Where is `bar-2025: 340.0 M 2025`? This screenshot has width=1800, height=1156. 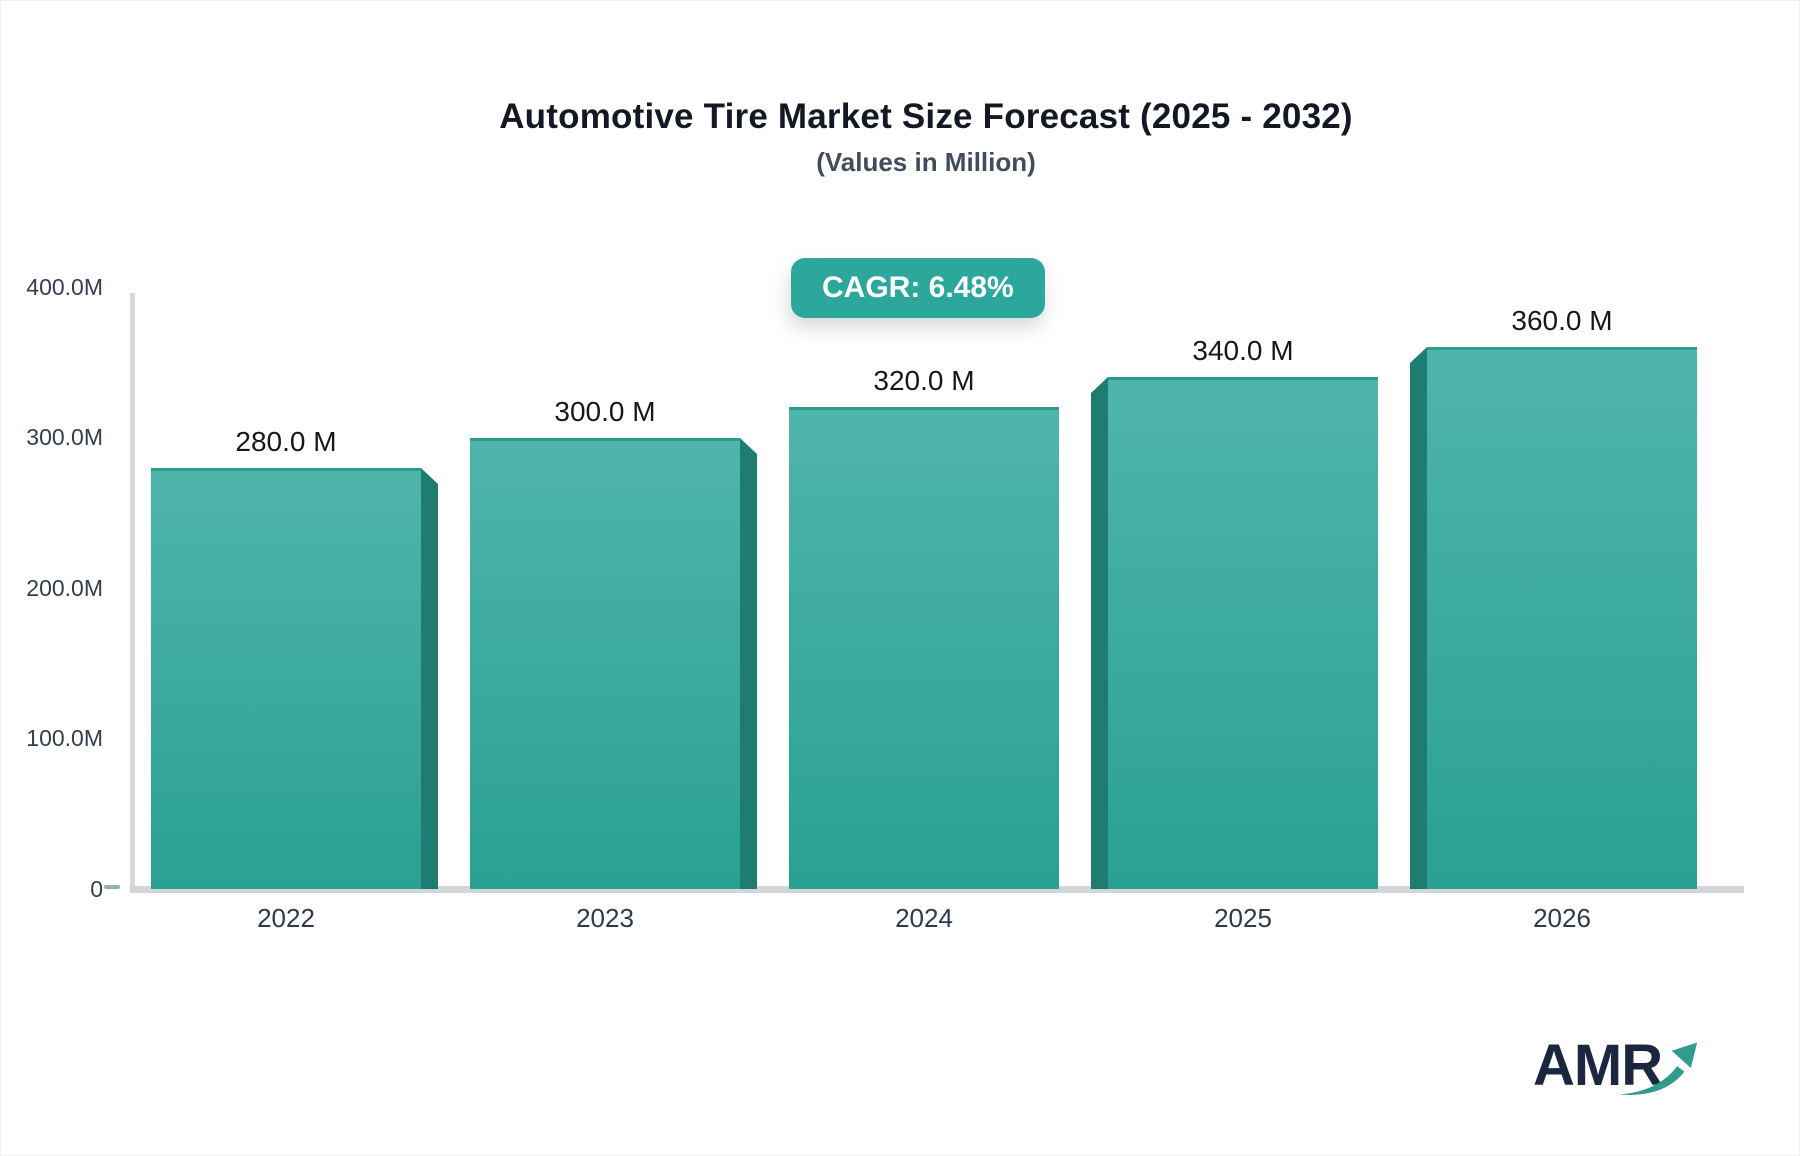
bar-2025: 340.0 M 2025 is located at coordinates (1234, 634).